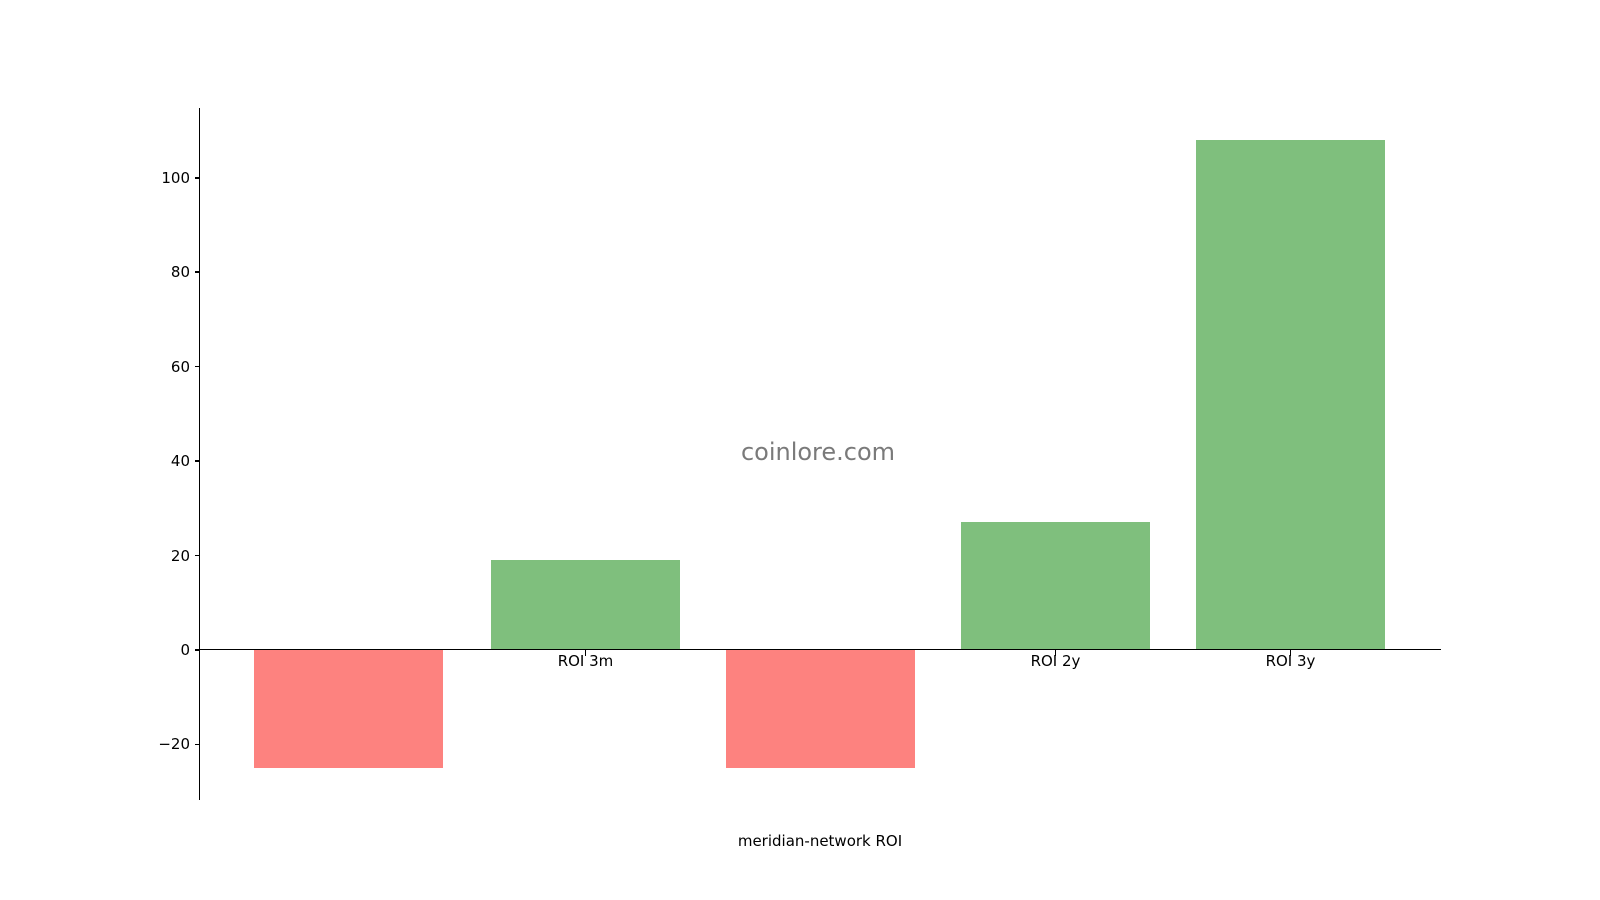 This screenshot has width=1600, height=900. What do you see at coordinates (185, 650) in the screenshot?
I see `y-tick-label: 0` at bounding box center [185, 650].